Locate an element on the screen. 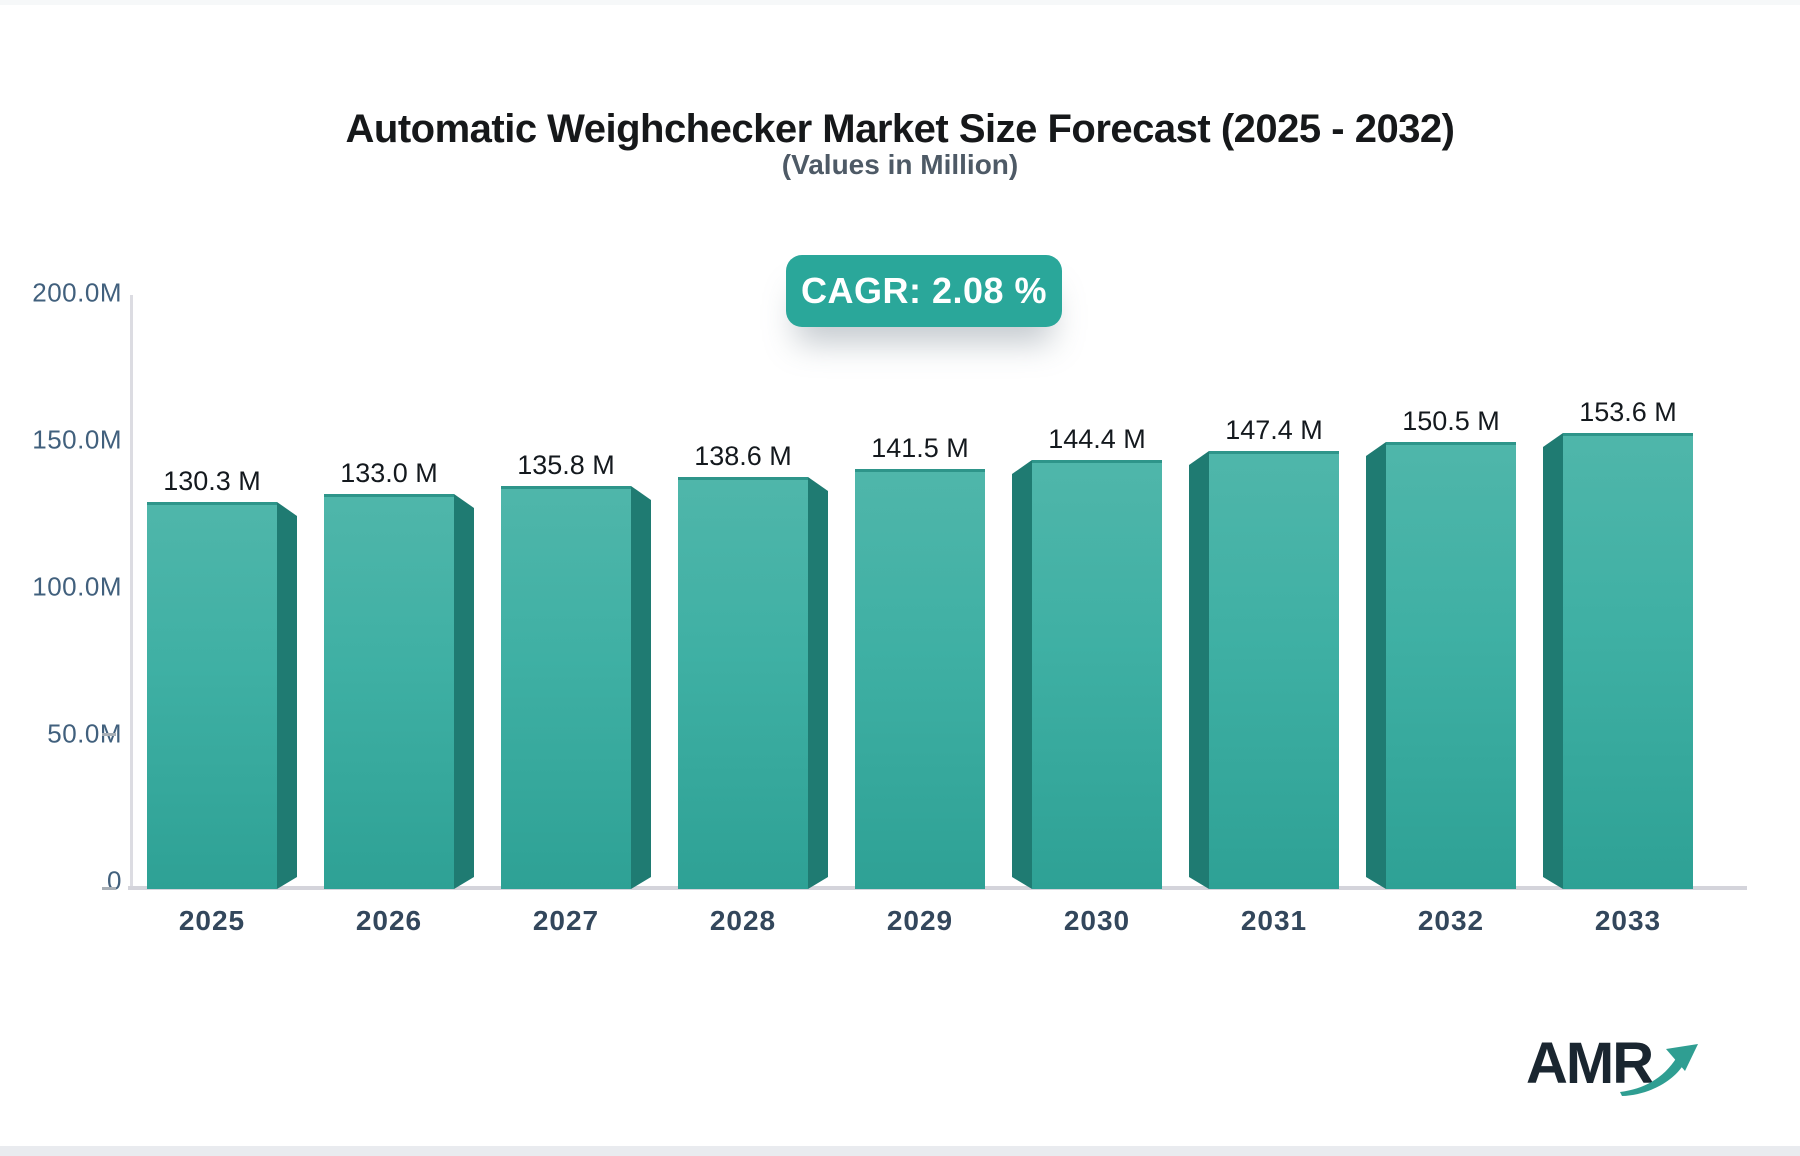 The image size is (1800, 1156). x-tick-label-2027: 2027 is located at coordinates (566, 920).